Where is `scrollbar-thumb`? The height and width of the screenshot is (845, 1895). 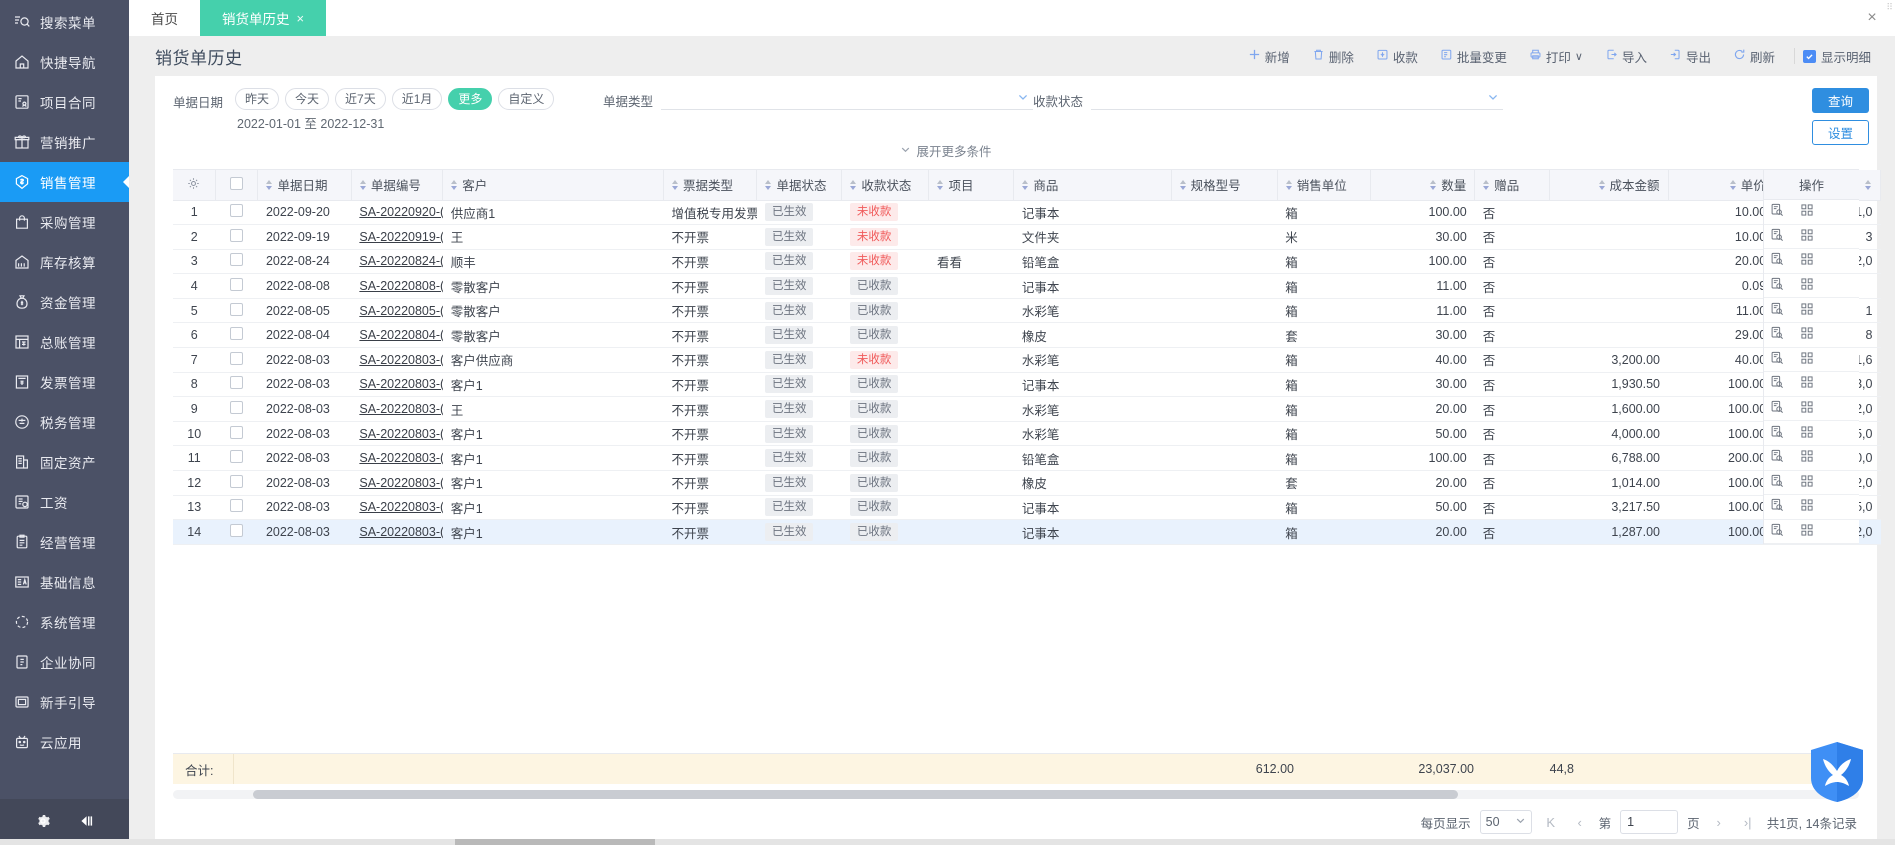
scrollbar-thumb is located at coordinates (855, 794).